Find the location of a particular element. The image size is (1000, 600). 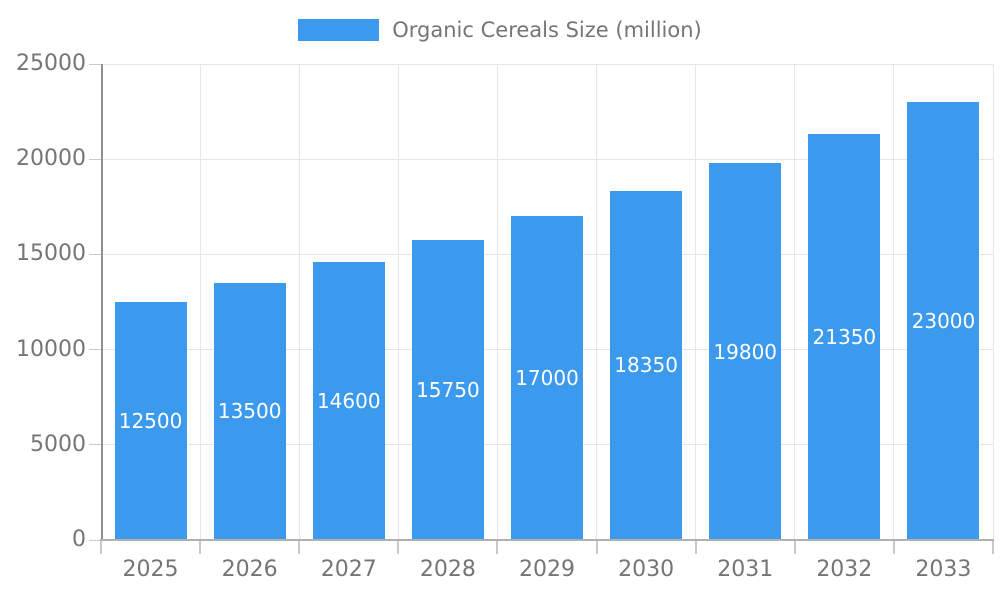

bar: 12500 is located at coordinates (150, 421).